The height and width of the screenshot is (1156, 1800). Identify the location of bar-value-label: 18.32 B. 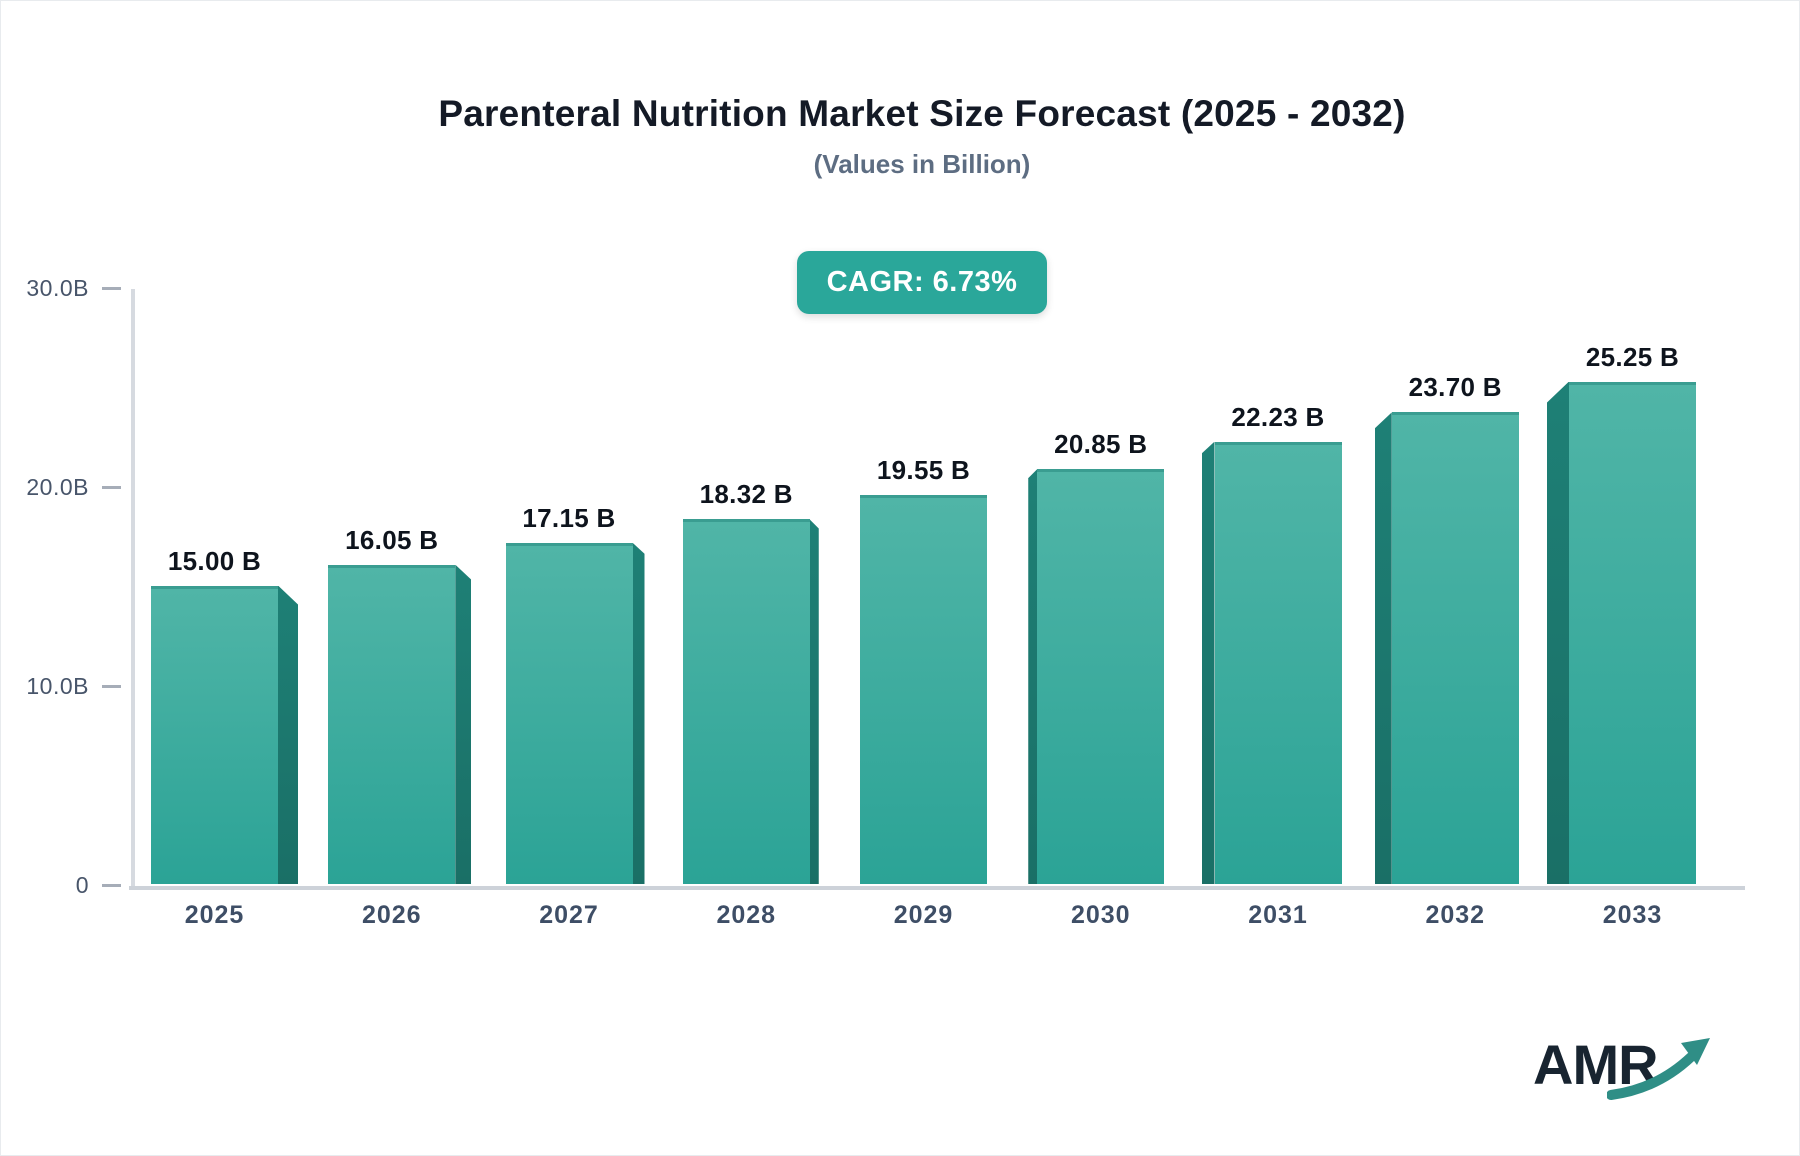
(746, 494).